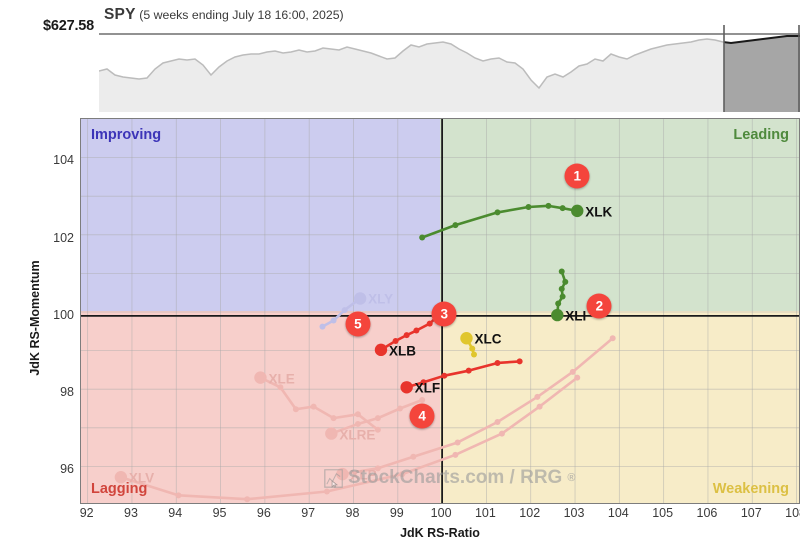  What do you see at coordinates (281, 379) in the screenshot?
I see `ticker-label-xle: XLE` at bounding box center [281, 379].